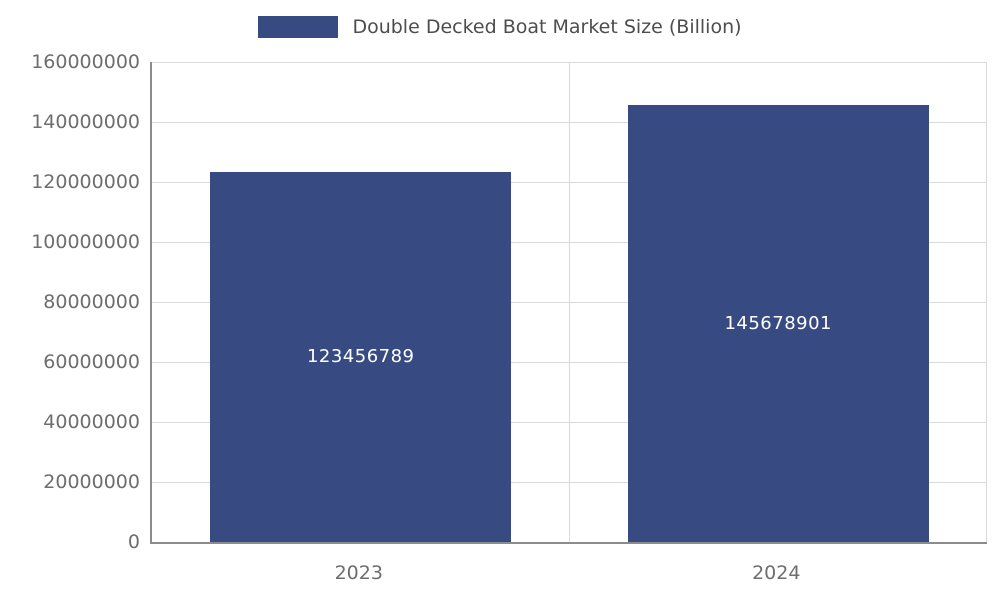 The width and height of the screenshot is (1000, 600). What do you see at coordinates (776, 573) in the screenshot?
I see `x-tick-label: 2024` at bounding box center [776, 573].